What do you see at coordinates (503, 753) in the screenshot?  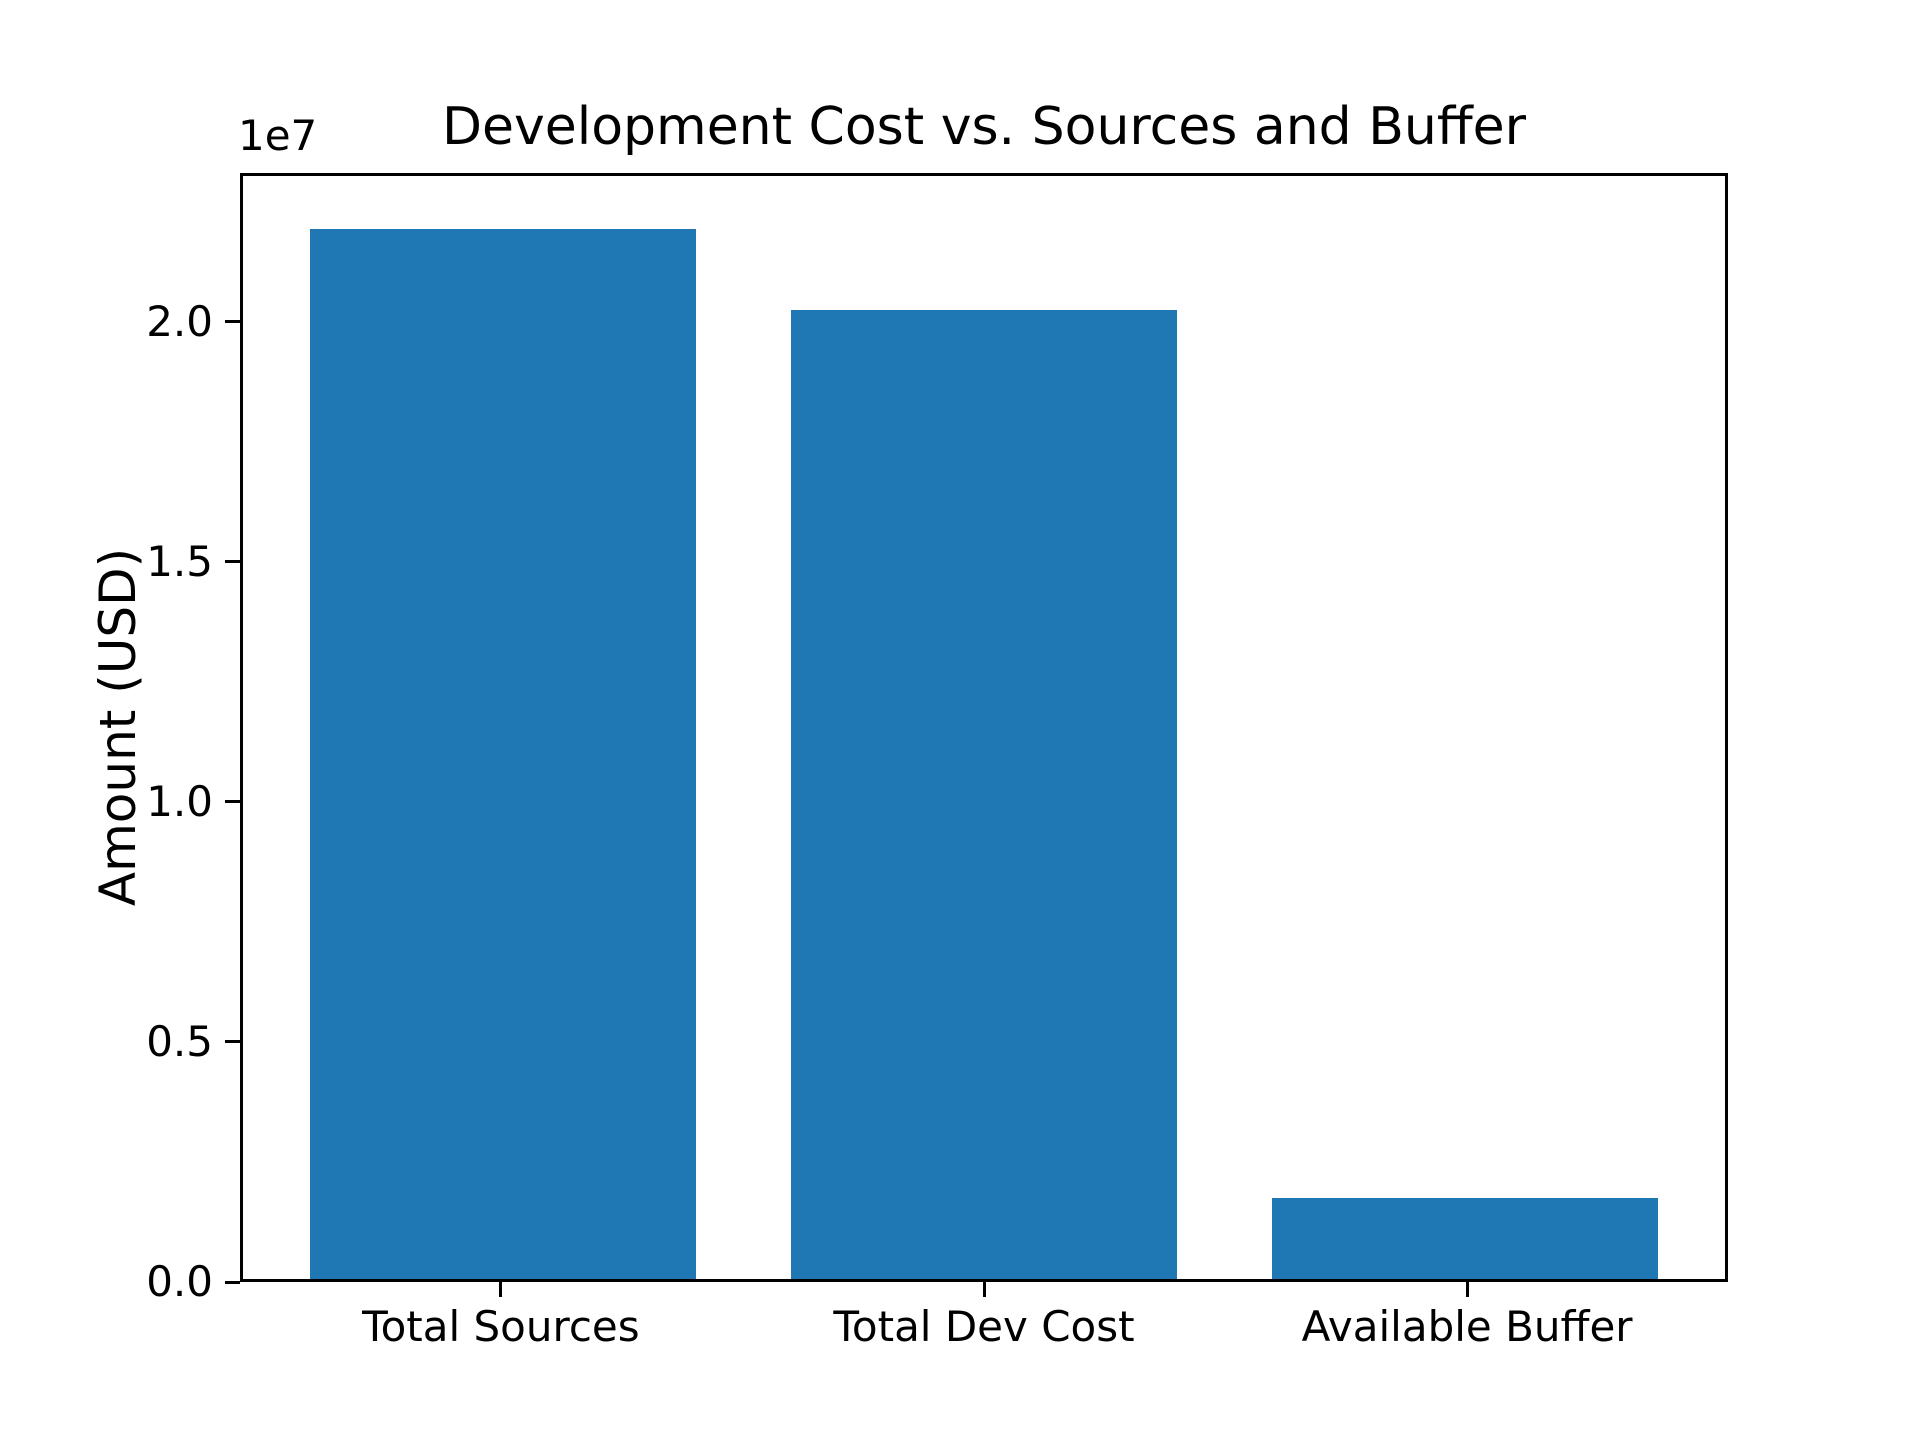 I see `bar-total-sources` at bounding box center [503, 753].